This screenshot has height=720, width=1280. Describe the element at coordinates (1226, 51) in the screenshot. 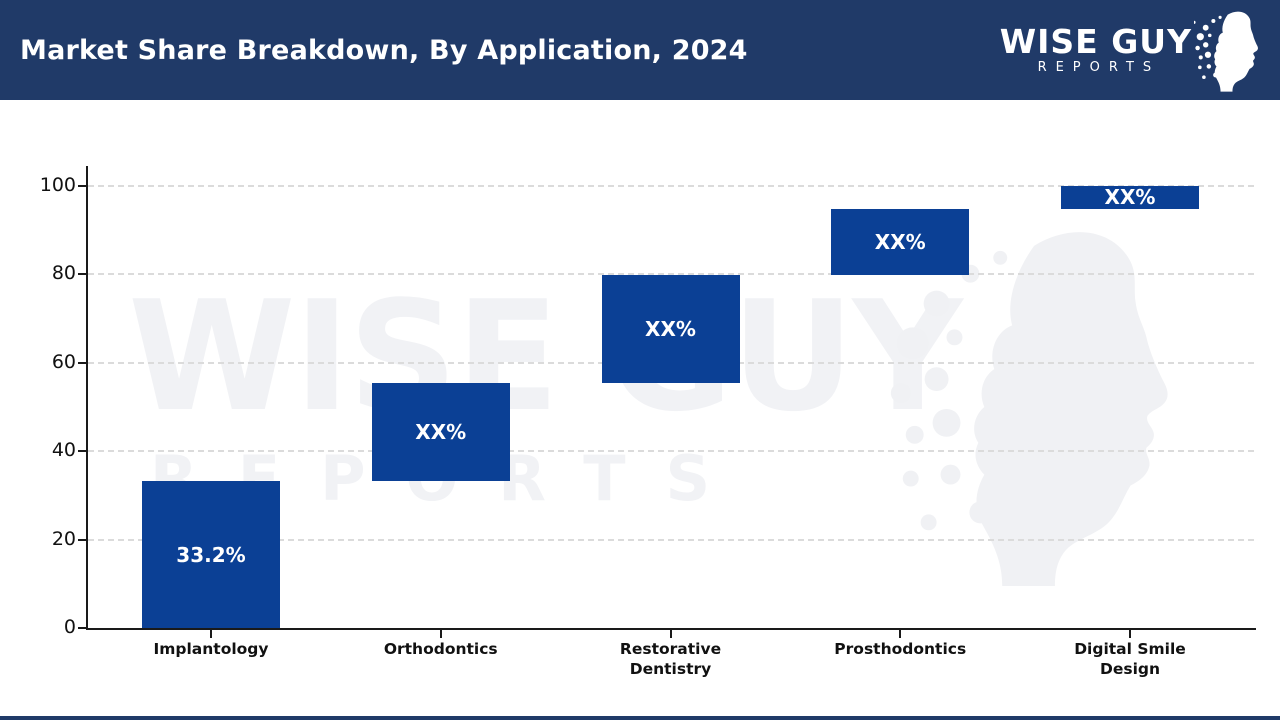

I see `brand-face-icon` at that location.